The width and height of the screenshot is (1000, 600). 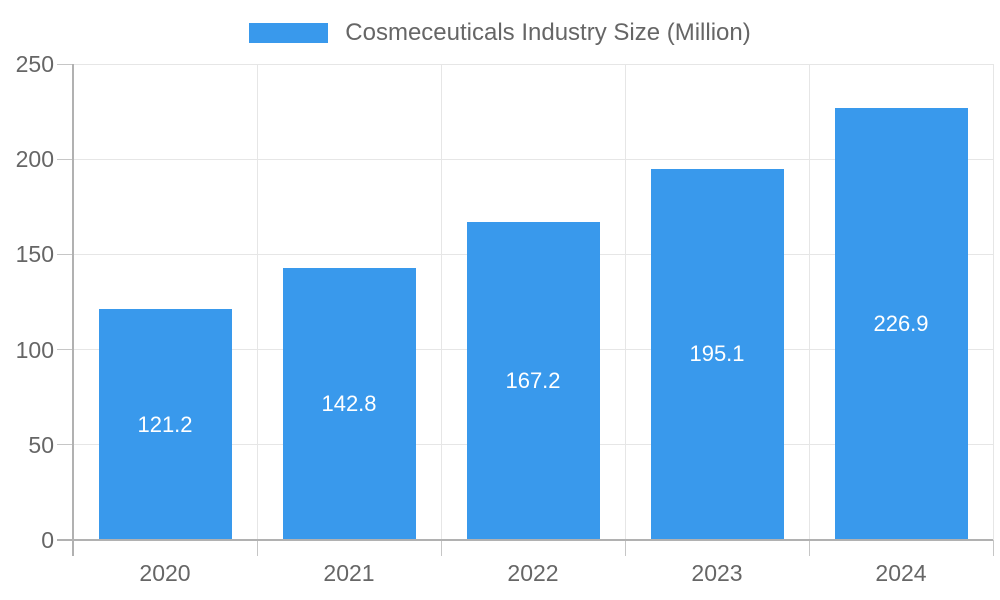 I want to click on bar: 142.8, so click(x=349, y=404).